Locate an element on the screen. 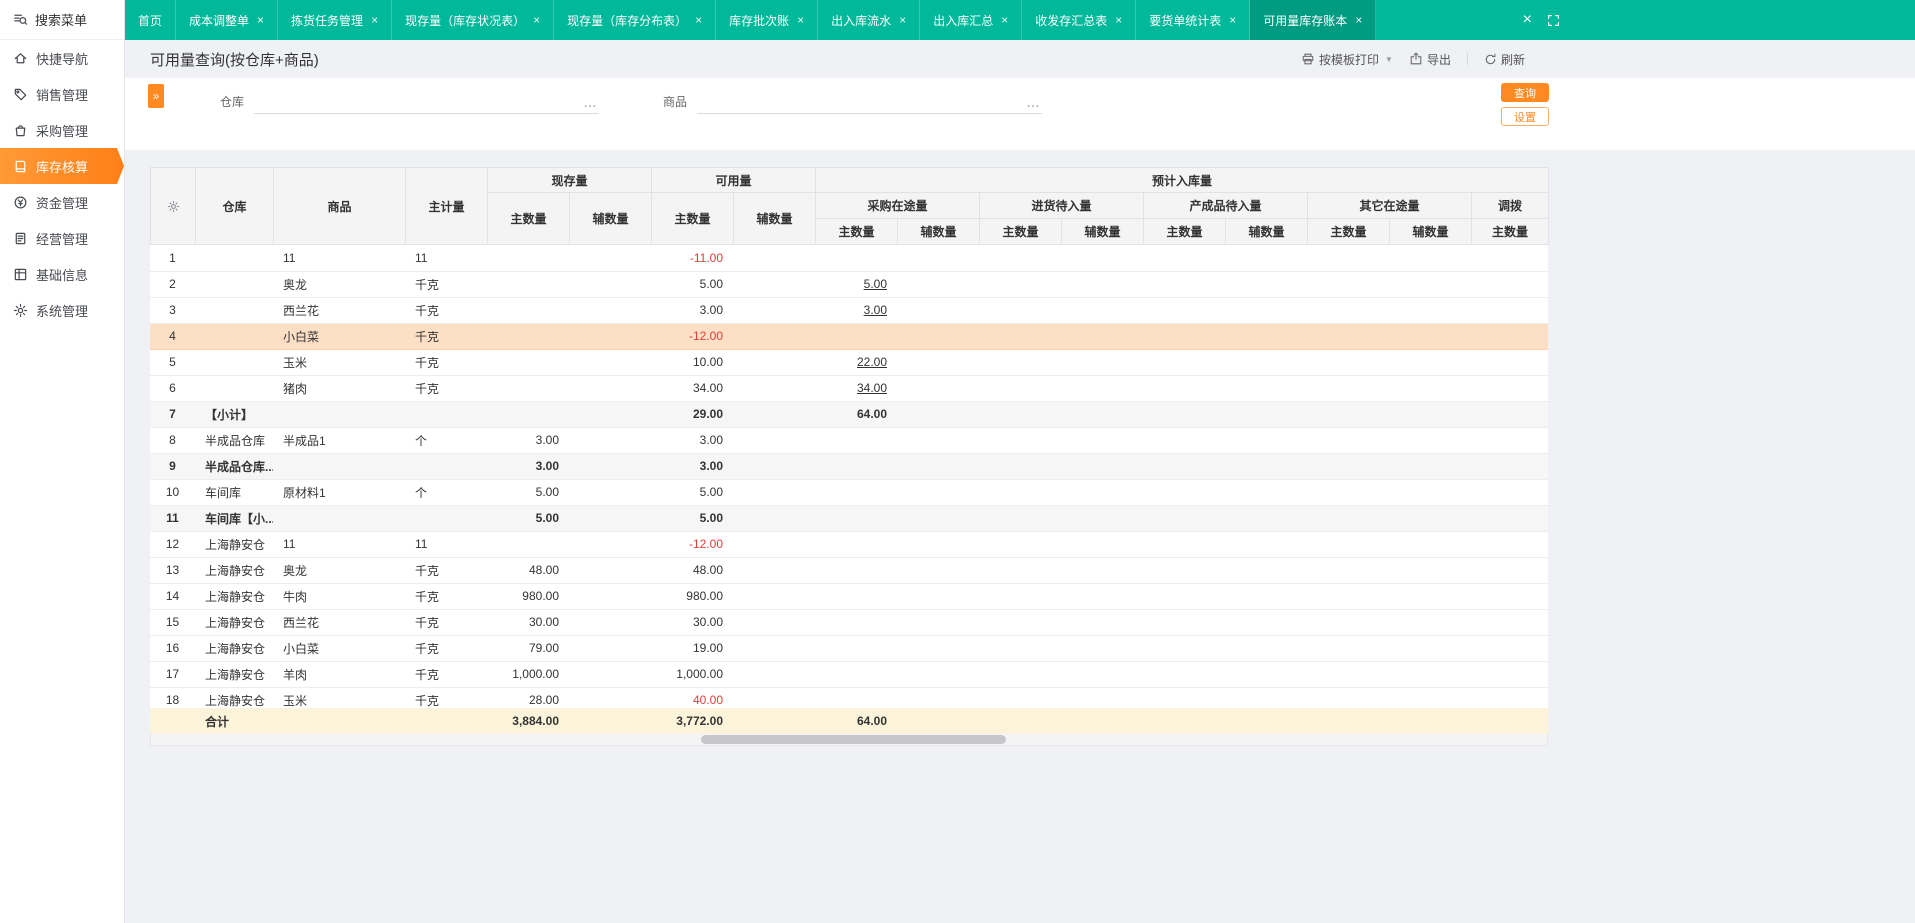 This screenshot has width=1915, height=923. purchase-main-cell: 22.00 is located at coordinates (856, 362).